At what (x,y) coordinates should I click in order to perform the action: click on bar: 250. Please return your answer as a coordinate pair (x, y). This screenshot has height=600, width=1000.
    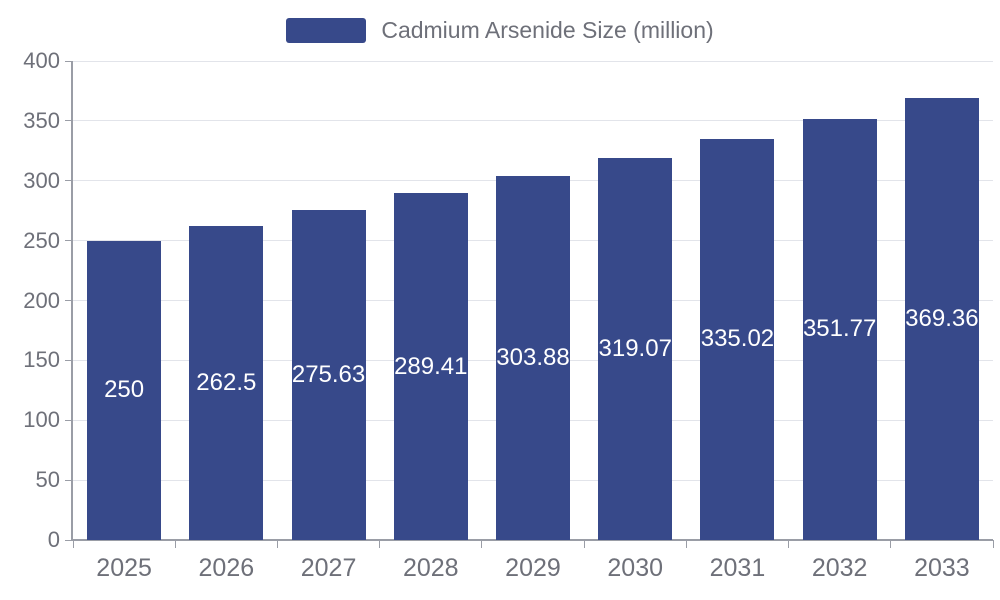
    Looking at the image, I should click on (124, 390).